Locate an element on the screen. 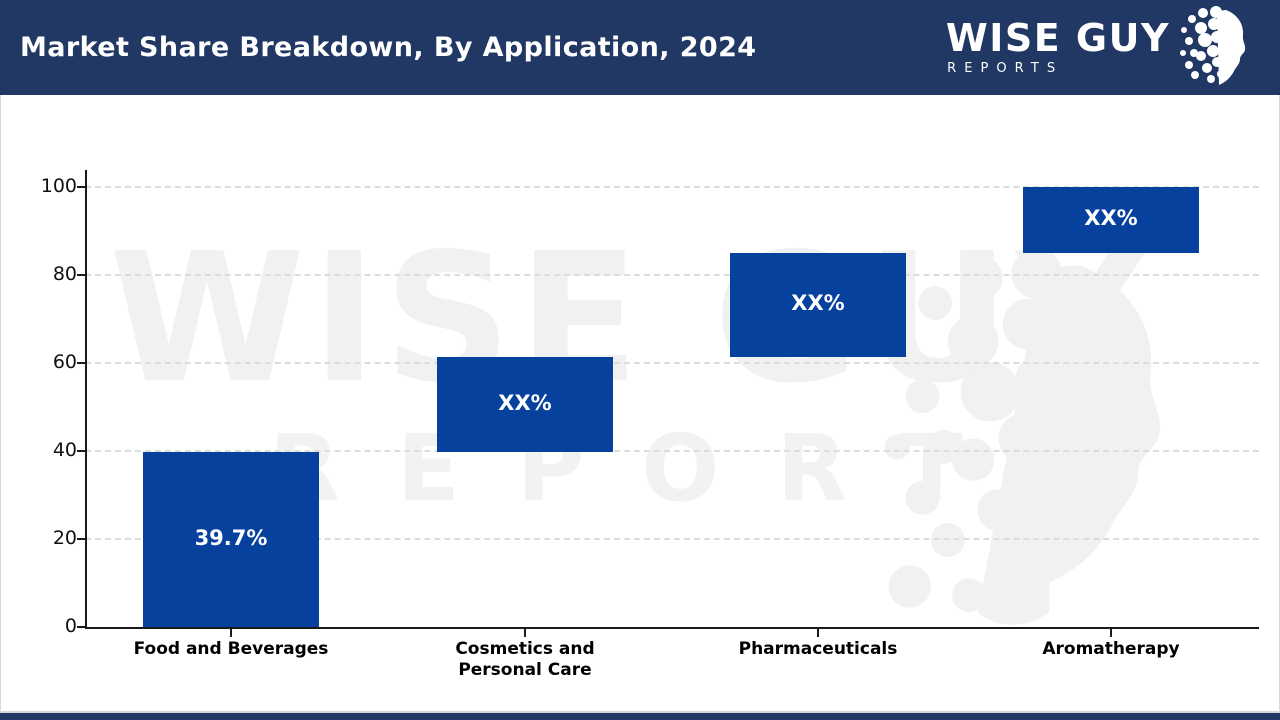  footer-divider is located at coordinates (640, 712).